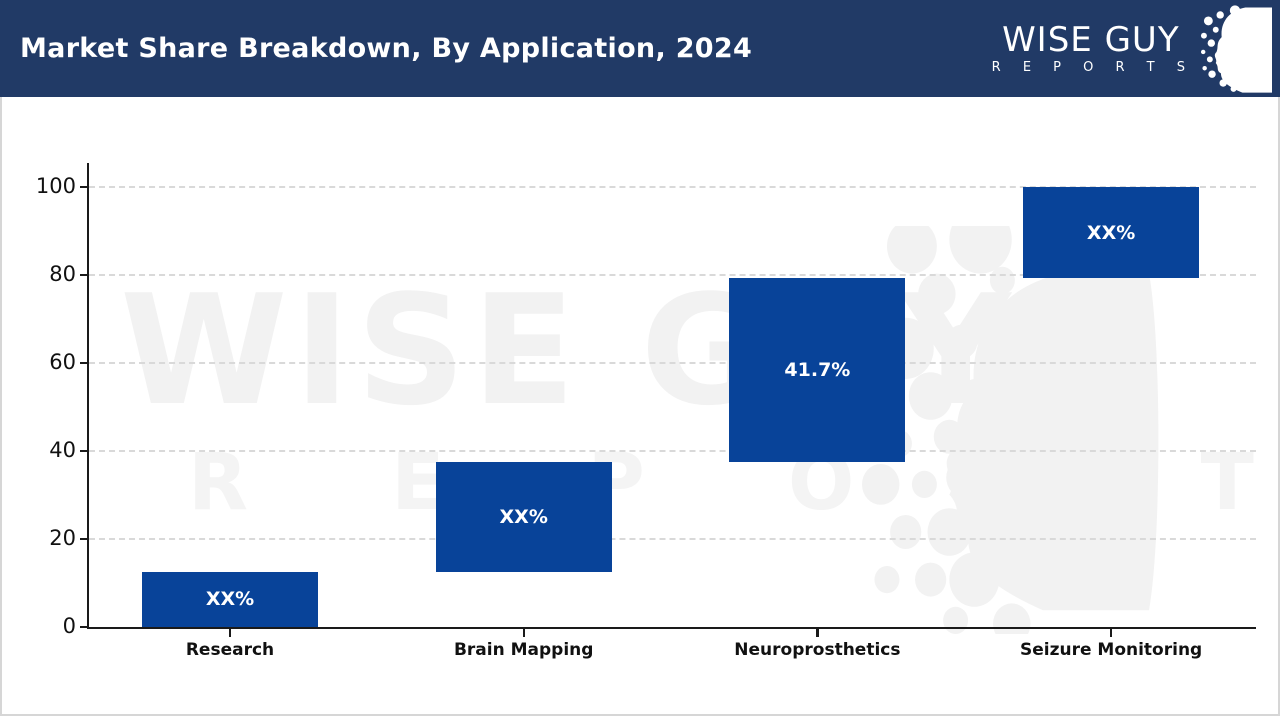 This screenshot has height=720, width=1280. Describe the element at coordinates (817, 649) in the screenshot. I see `x-axis-label: Neuroprosthetics` at that location.